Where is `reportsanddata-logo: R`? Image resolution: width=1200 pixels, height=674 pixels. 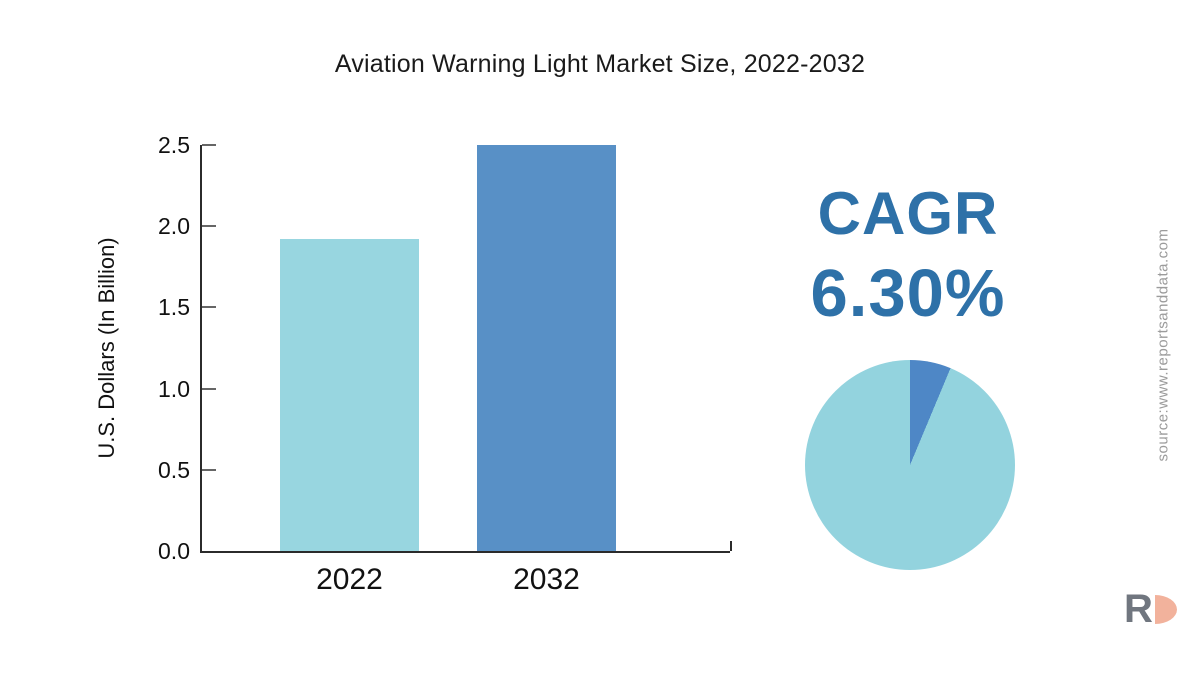 reportsanddata-logo: R is located at coordinates (1150, 609).